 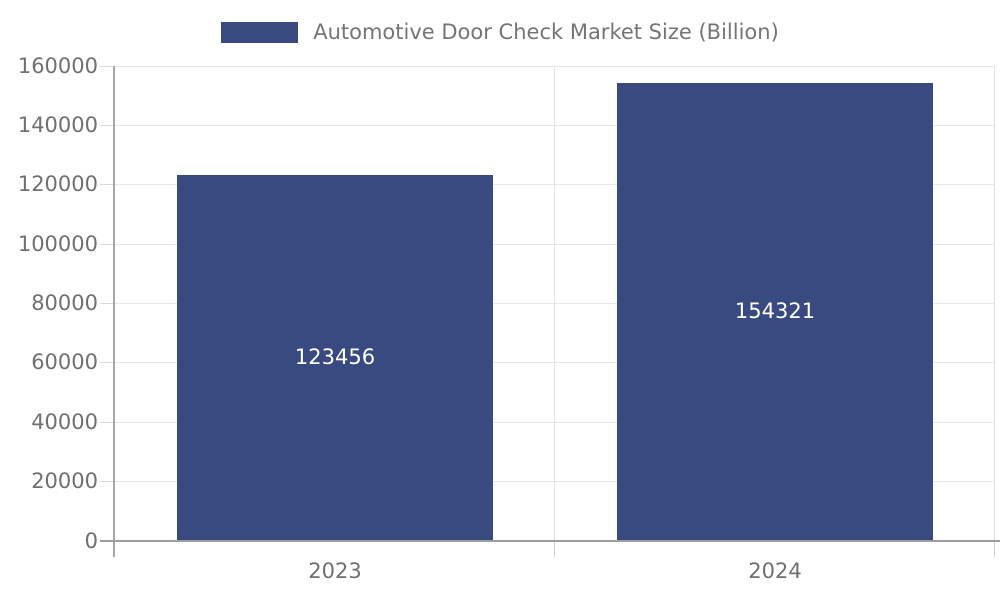 What do you see at coordinates (64, 303) in the screenshot?
I see `y-tick-label: 80000` at bounding box center [64, 303].